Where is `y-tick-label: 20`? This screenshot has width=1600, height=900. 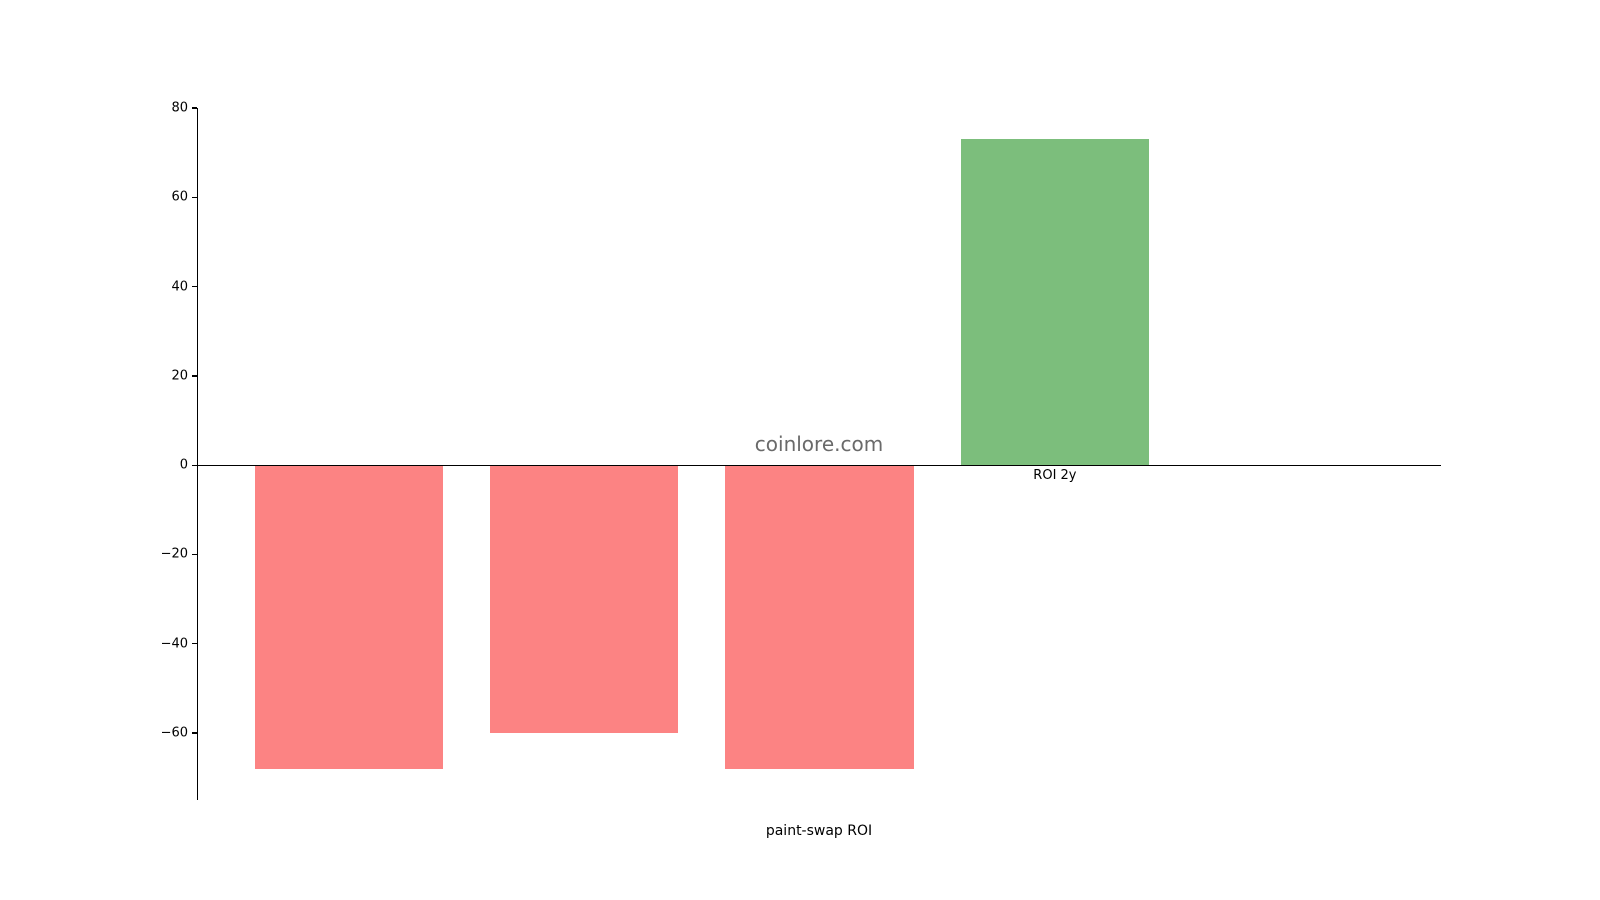
y-tick-label: 20 is located at coordinates (179, 376).